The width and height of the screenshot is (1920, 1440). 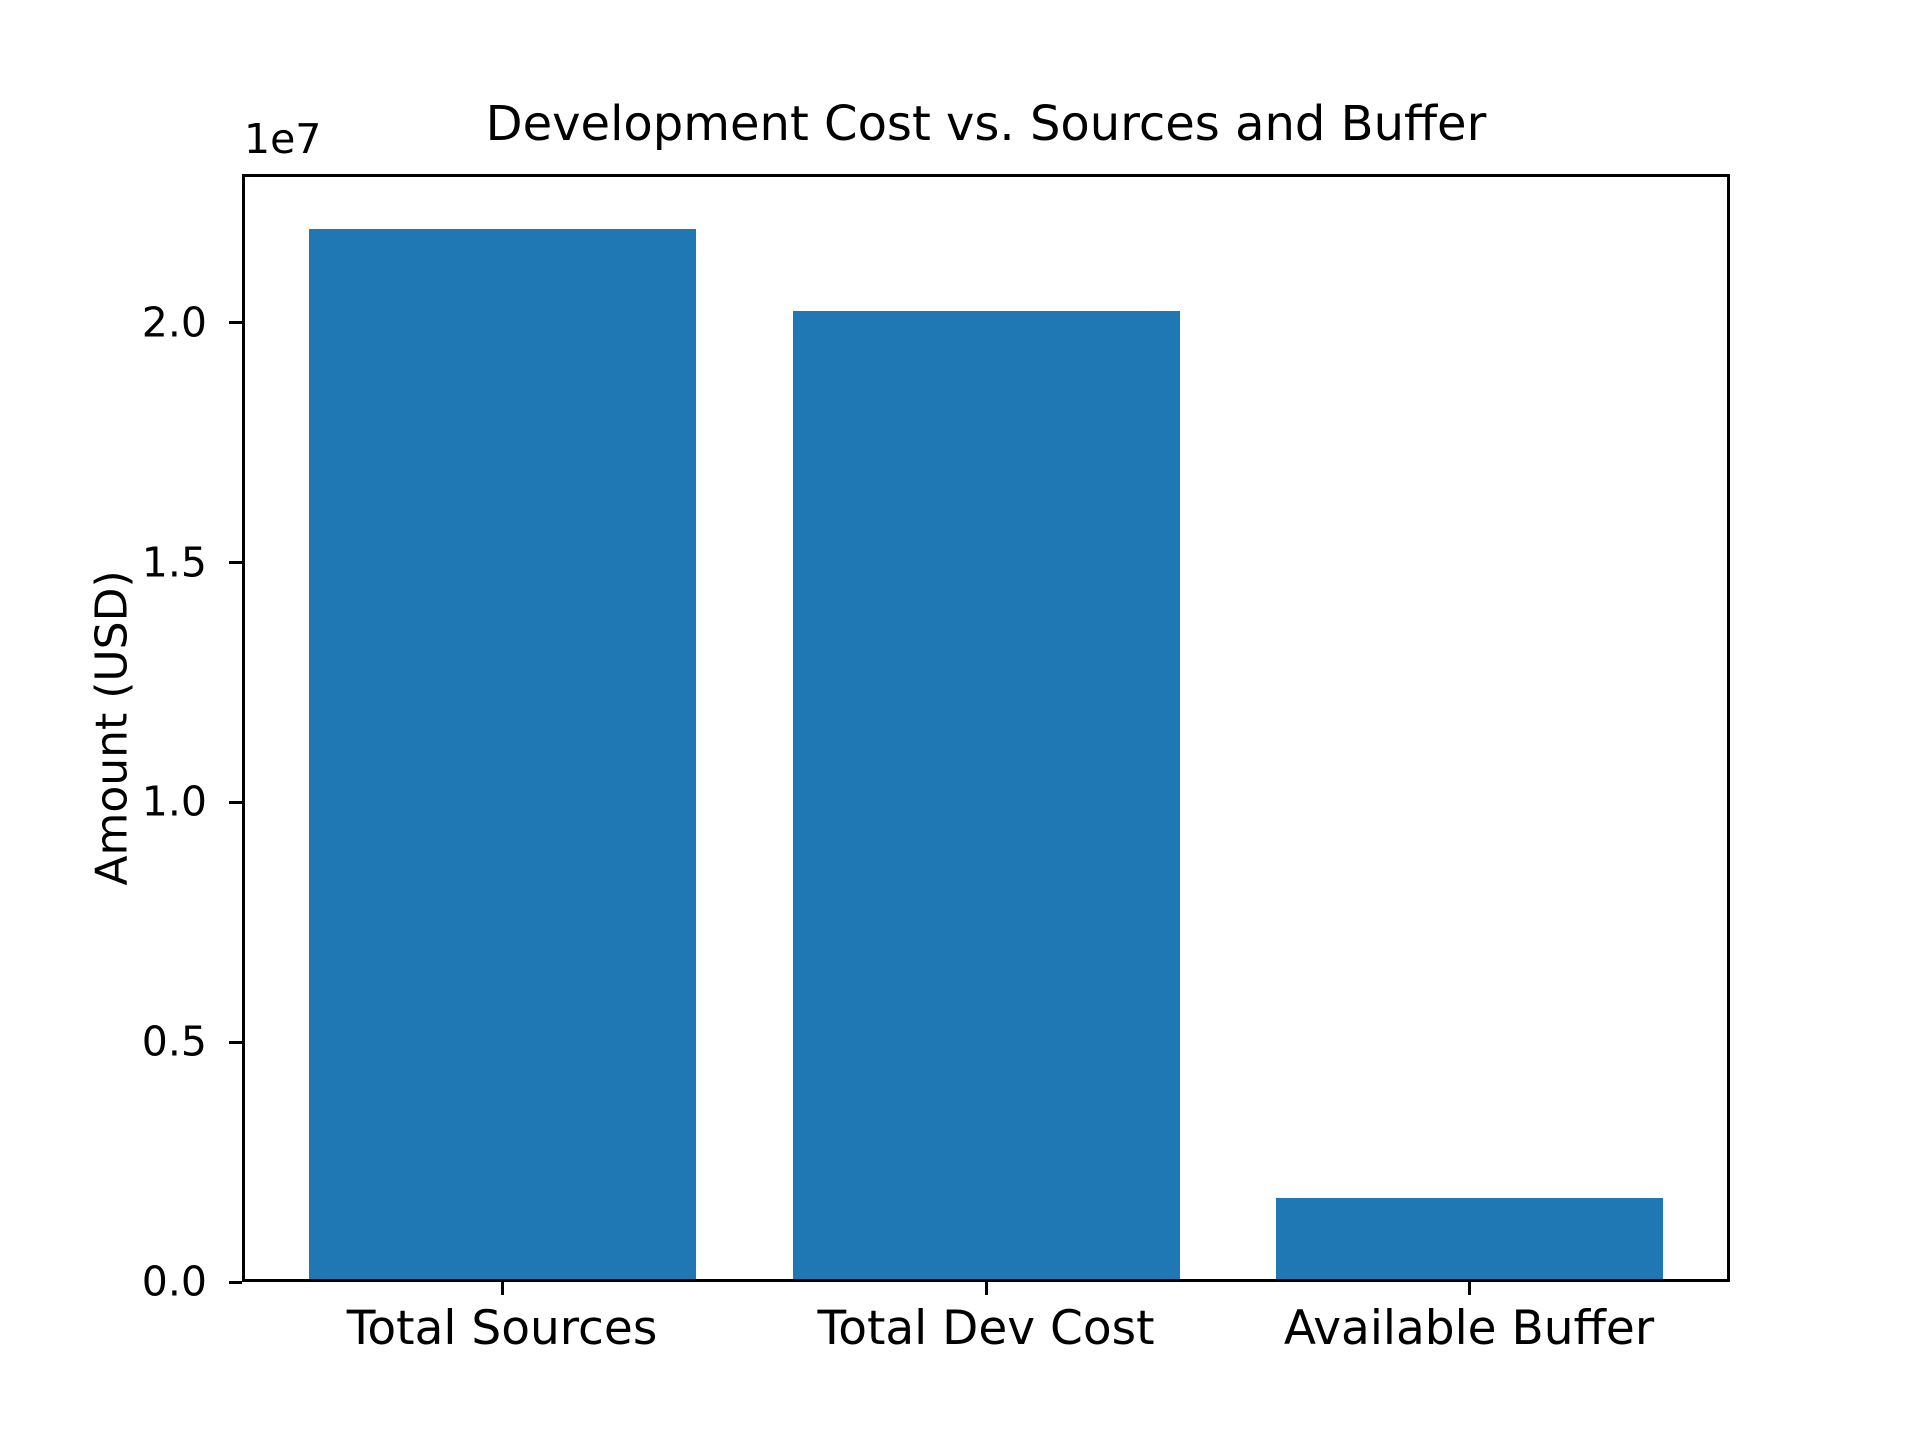 I want to click on y-tick-label: 1.0, so click(x=174, y=801).